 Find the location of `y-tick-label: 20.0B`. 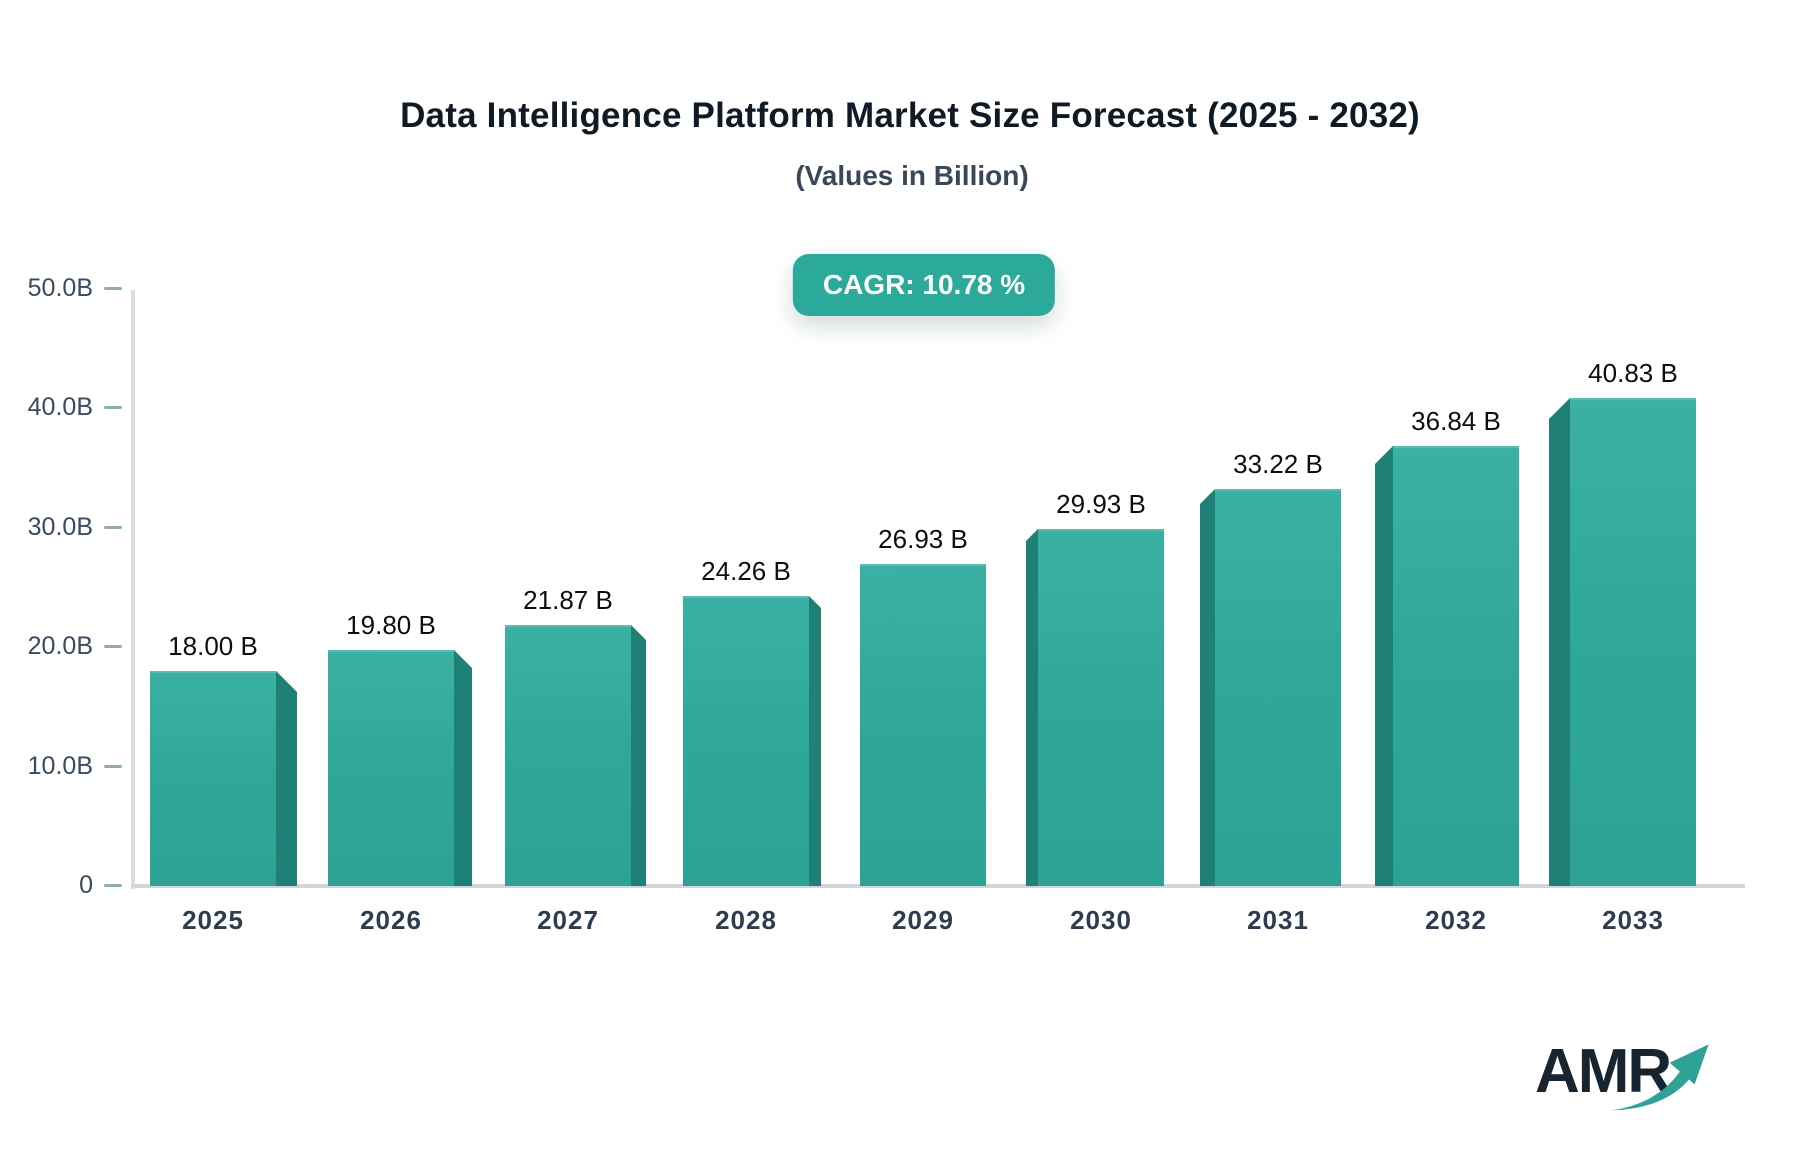

y-tick-label: 20.0B is located at coordinates (60, 646).